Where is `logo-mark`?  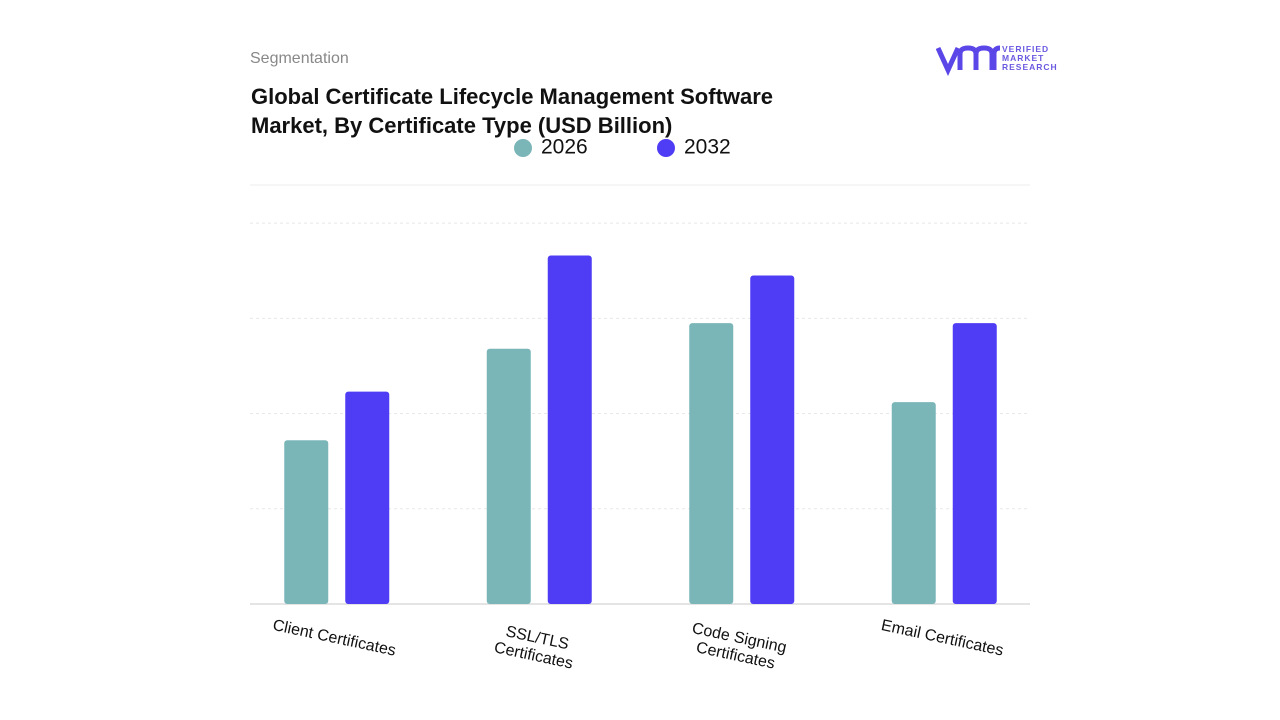
logo-mark is located at coordinates (968, 60).